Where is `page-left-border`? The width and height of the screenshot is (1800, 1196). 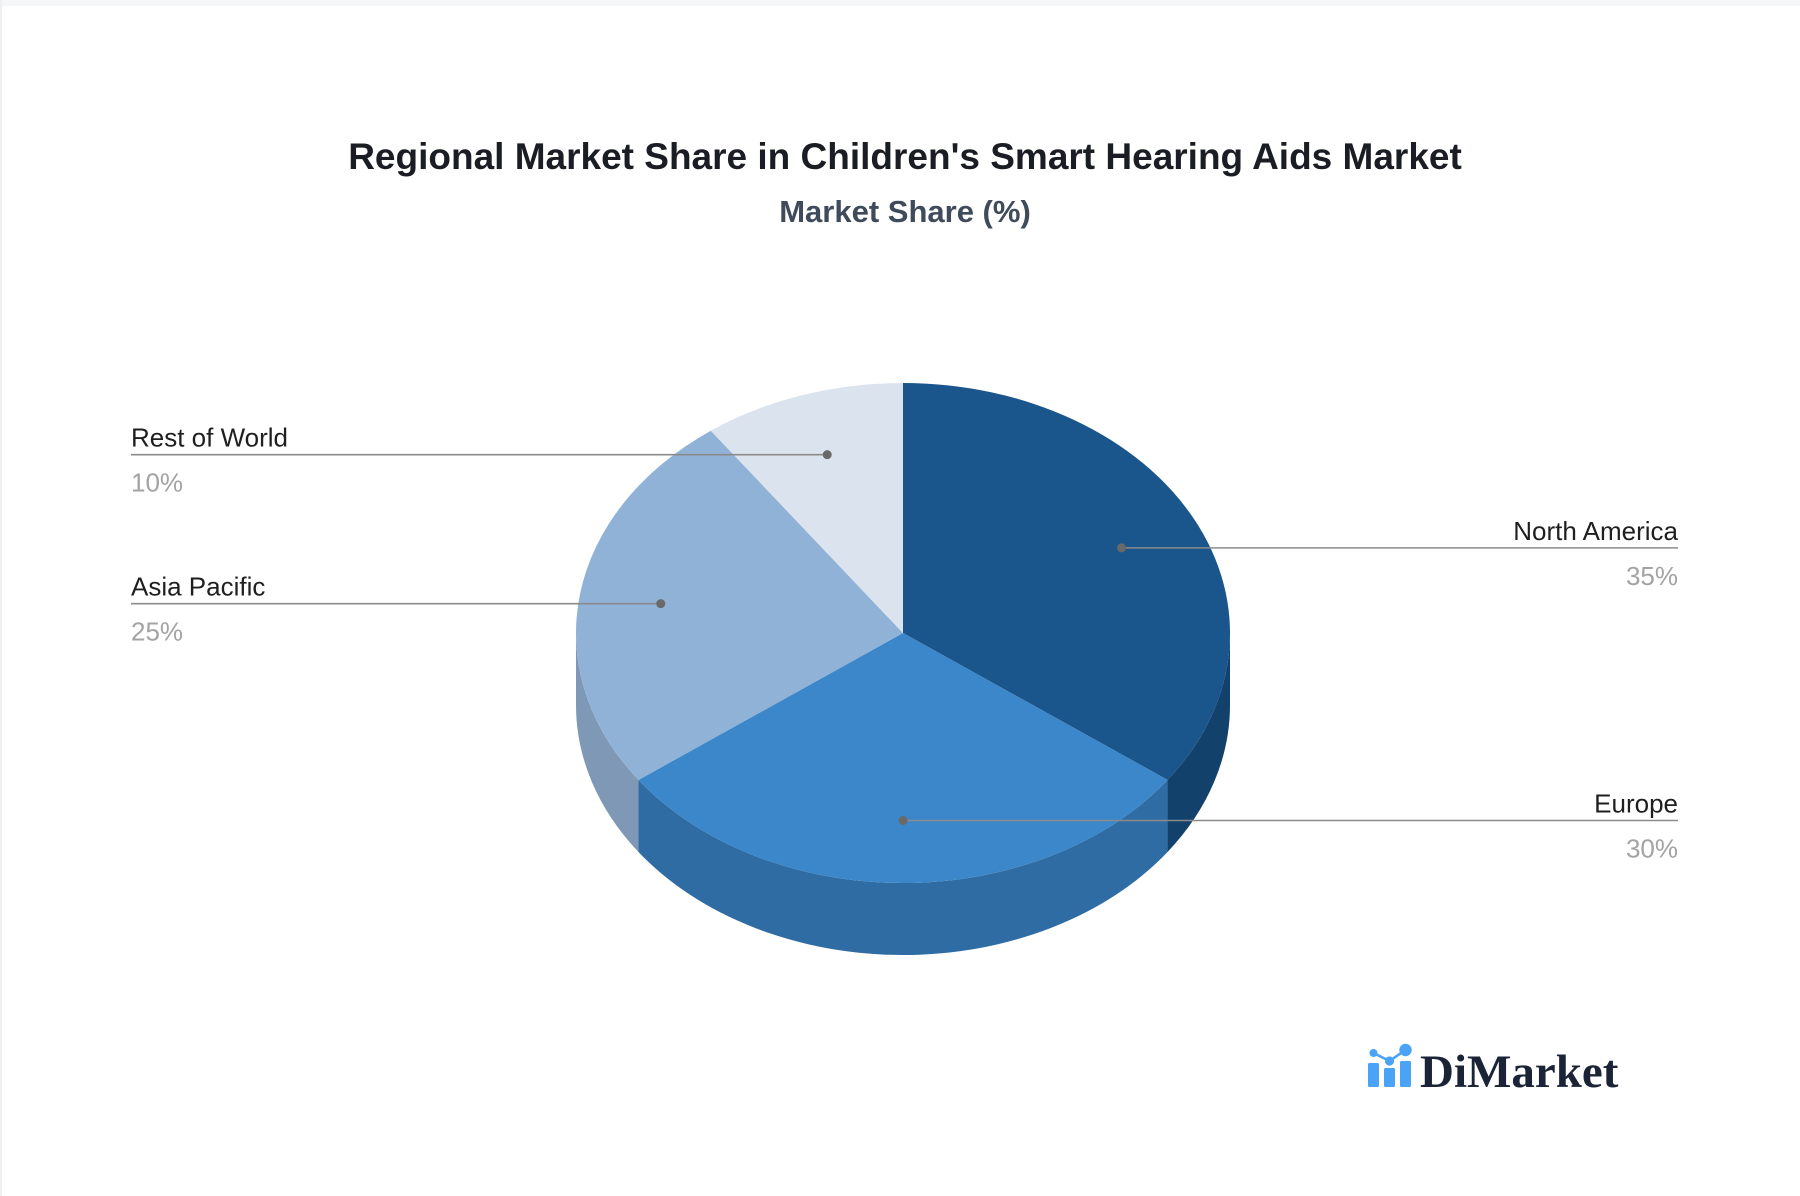
page-left-border is located at coordinates (1, 598).